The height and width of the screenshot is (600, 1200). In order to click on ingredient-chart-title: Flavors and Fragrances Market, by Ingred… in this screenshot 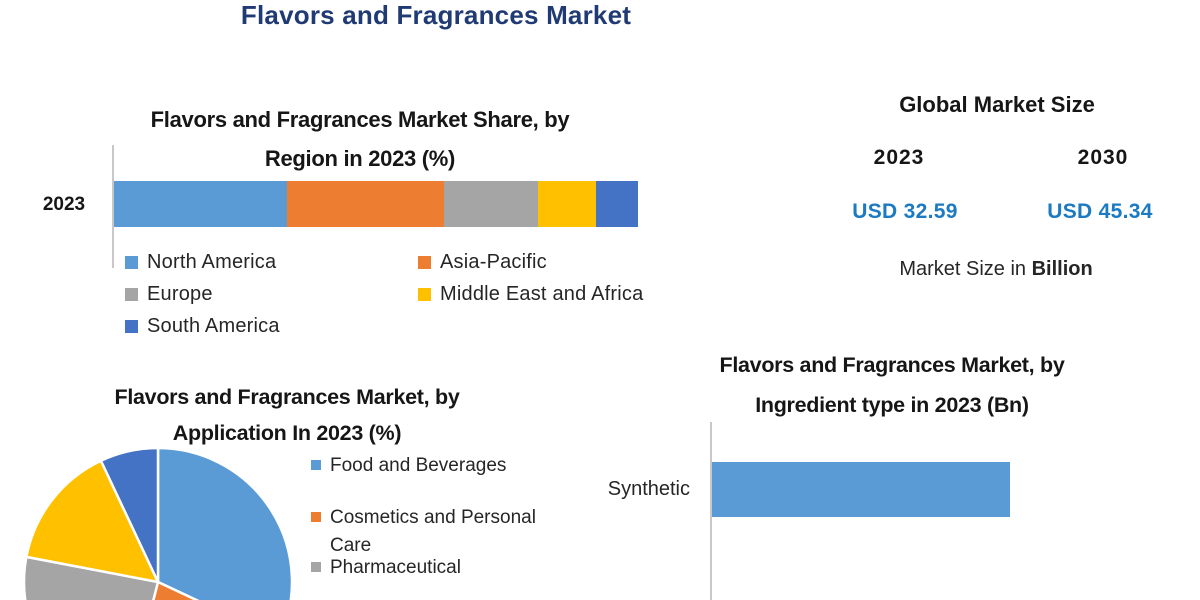, I will do `click(892, 385)`.